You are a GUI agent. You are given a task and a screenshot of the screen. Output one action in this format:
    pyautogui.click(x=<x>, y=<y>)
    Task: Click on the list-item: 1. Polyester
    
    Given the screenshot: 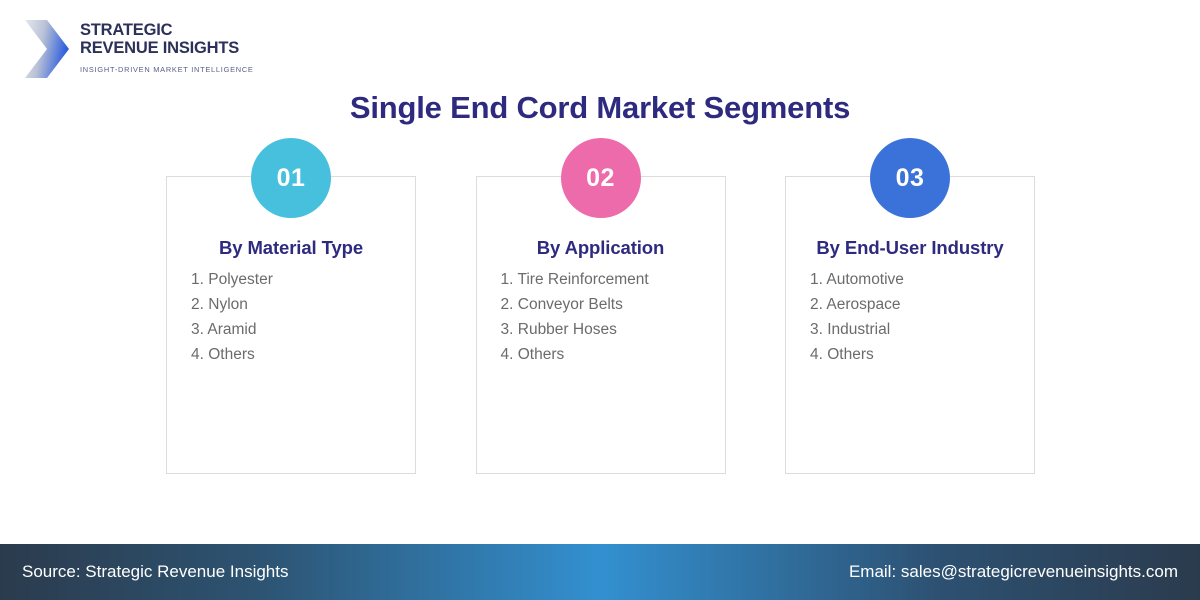 What is the action you would take?
    pyautogui.click(x=303, y=279)
    